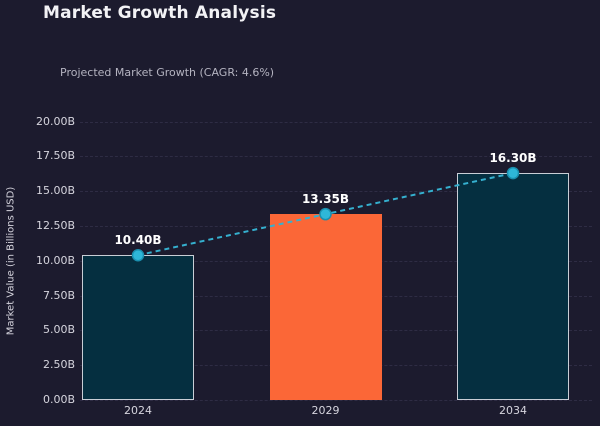 Image resolution: width=600 pixels, height=426 pixels. What do you see at coordinates (138, 240) in the screenshot?
I see `bar-value-label: 10.40B` at bounding box center [138, 240].